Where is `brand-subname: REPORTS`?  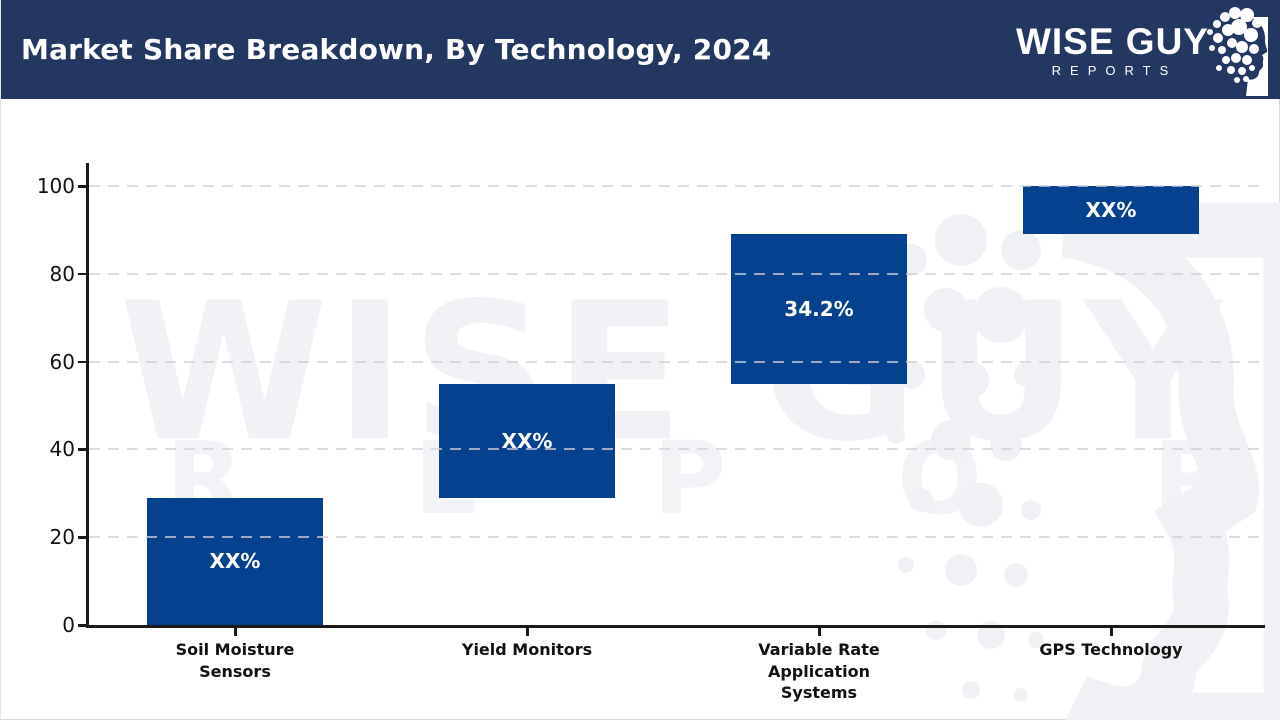
brand-subname: REPORTS is located at coordinates (1114, 70).